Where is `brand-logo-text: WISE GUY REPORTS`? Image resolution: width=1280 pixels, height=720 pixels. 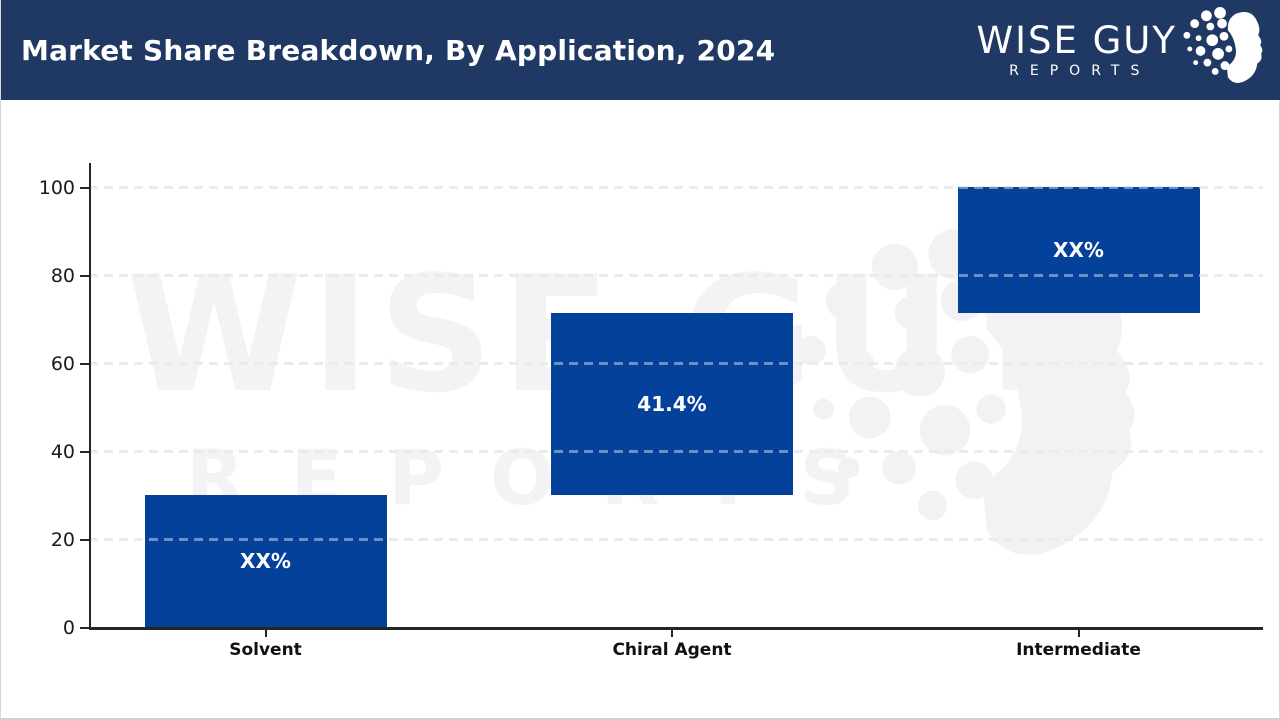 brand-logo-text: WISE GUY REPORTS is located at coordinates (1077, 50).